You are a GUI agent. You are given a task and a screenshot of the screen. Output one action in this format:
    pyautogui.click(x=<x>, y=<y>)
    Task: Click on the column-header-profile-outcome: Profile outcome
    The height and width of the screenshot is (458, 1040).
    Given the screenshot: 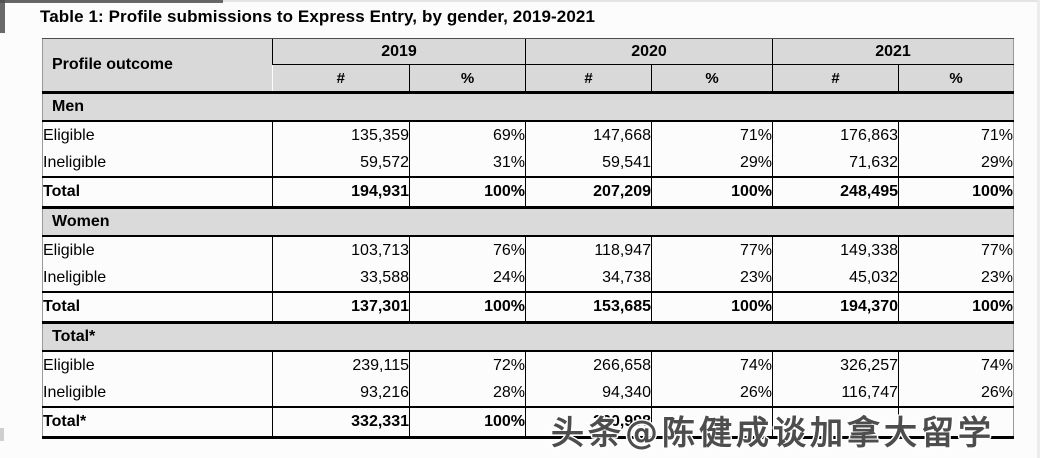 What is the action you would take?
    pyautogui.click(x=157, y=66)
    